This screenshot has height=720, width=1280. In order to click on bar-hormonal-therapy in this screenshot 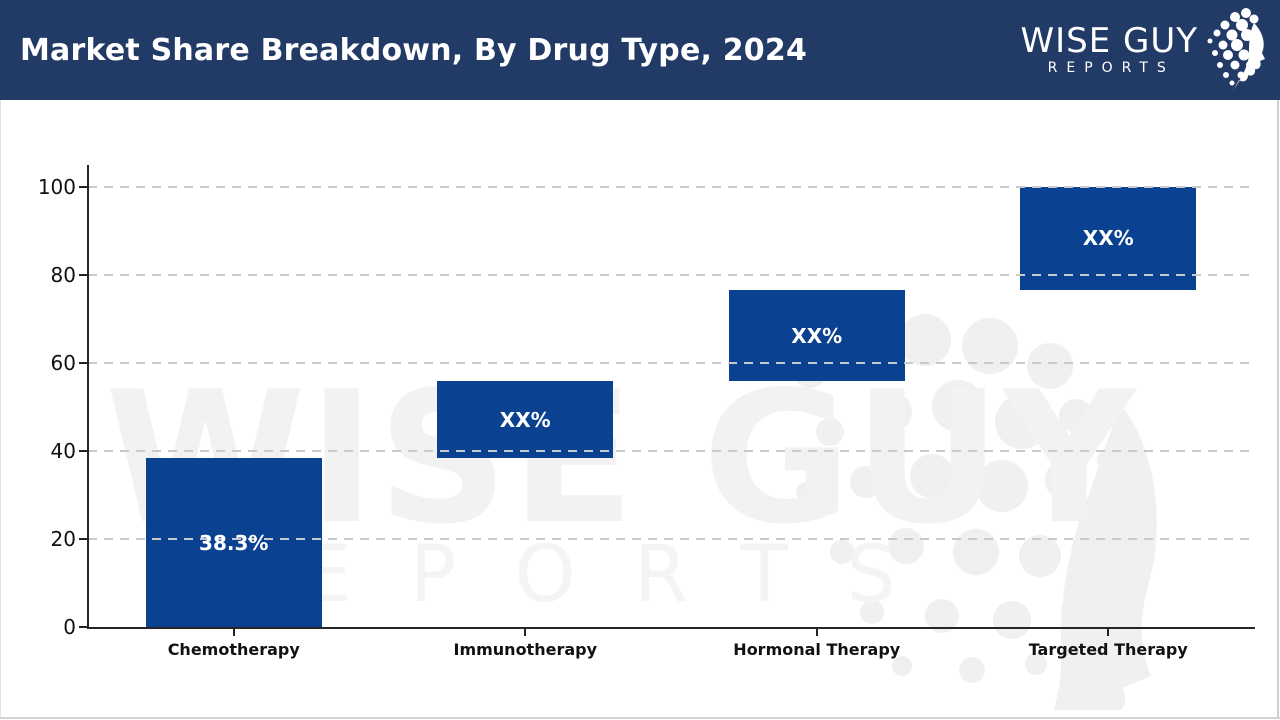, I will do `click(816, 335)`.